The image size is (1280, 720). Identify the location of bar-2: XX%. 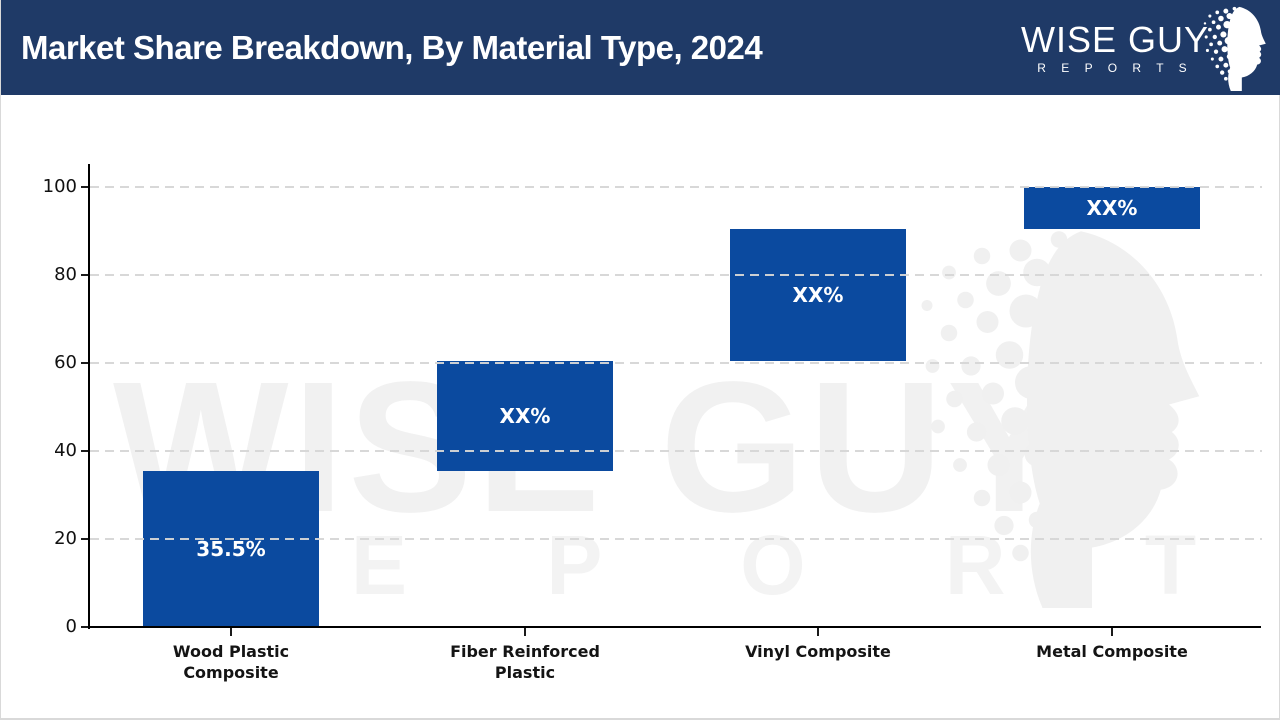
(525, 415).